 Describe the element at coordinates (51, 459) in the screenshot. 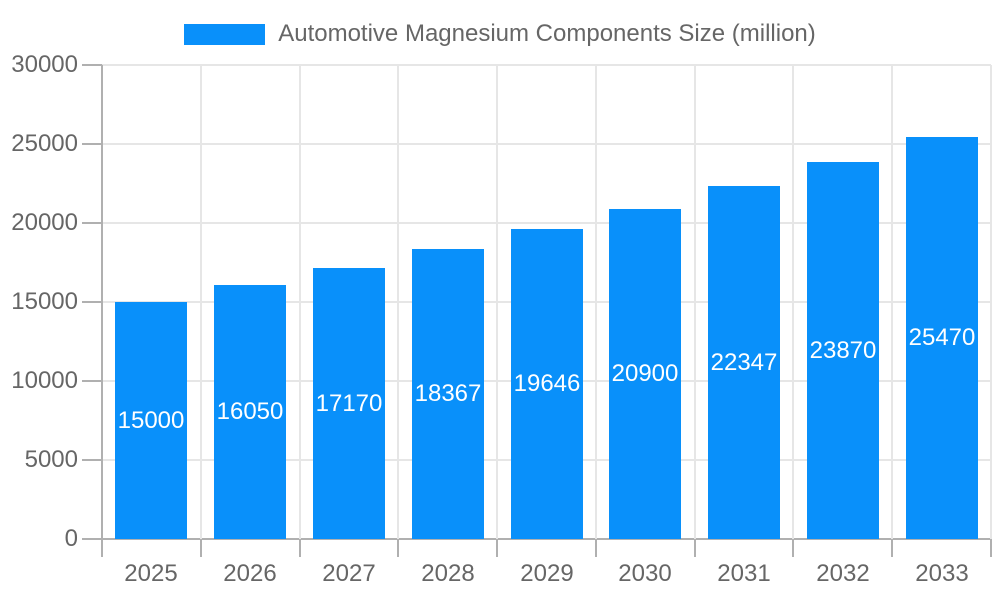

I see `y-tick-label: 5000` at that location.